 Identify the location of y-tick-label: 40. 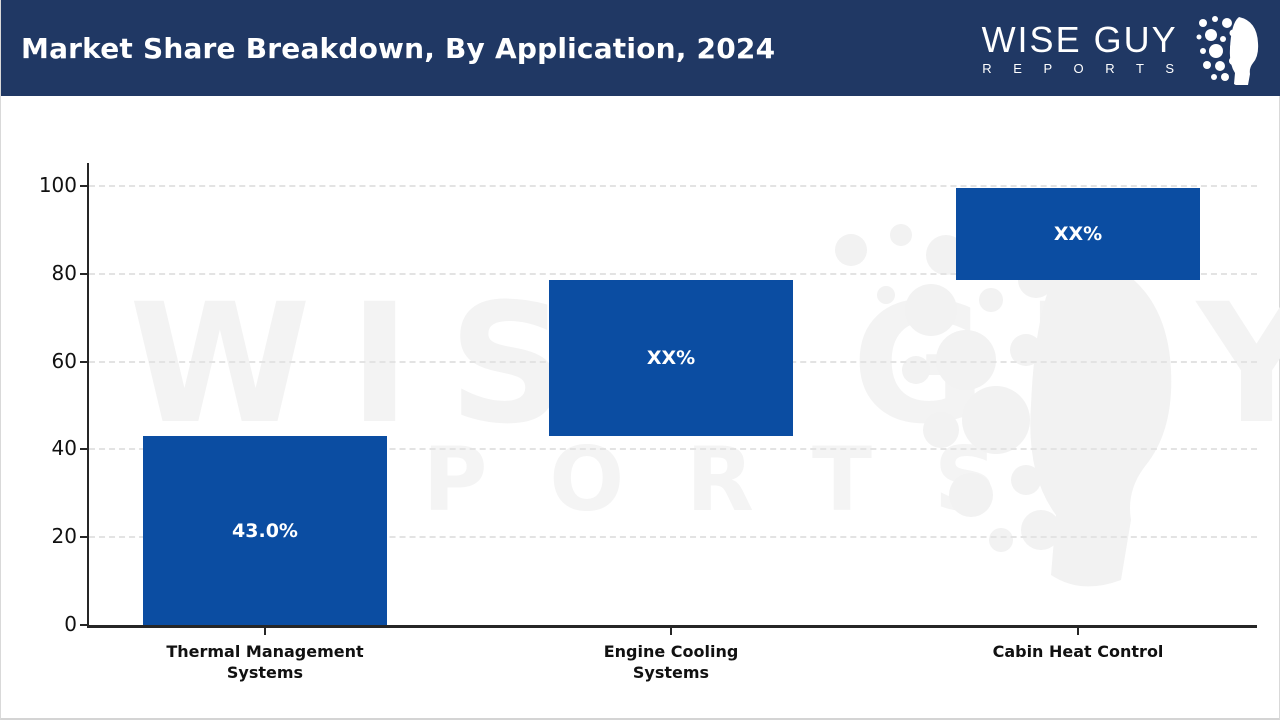
(64, 448).